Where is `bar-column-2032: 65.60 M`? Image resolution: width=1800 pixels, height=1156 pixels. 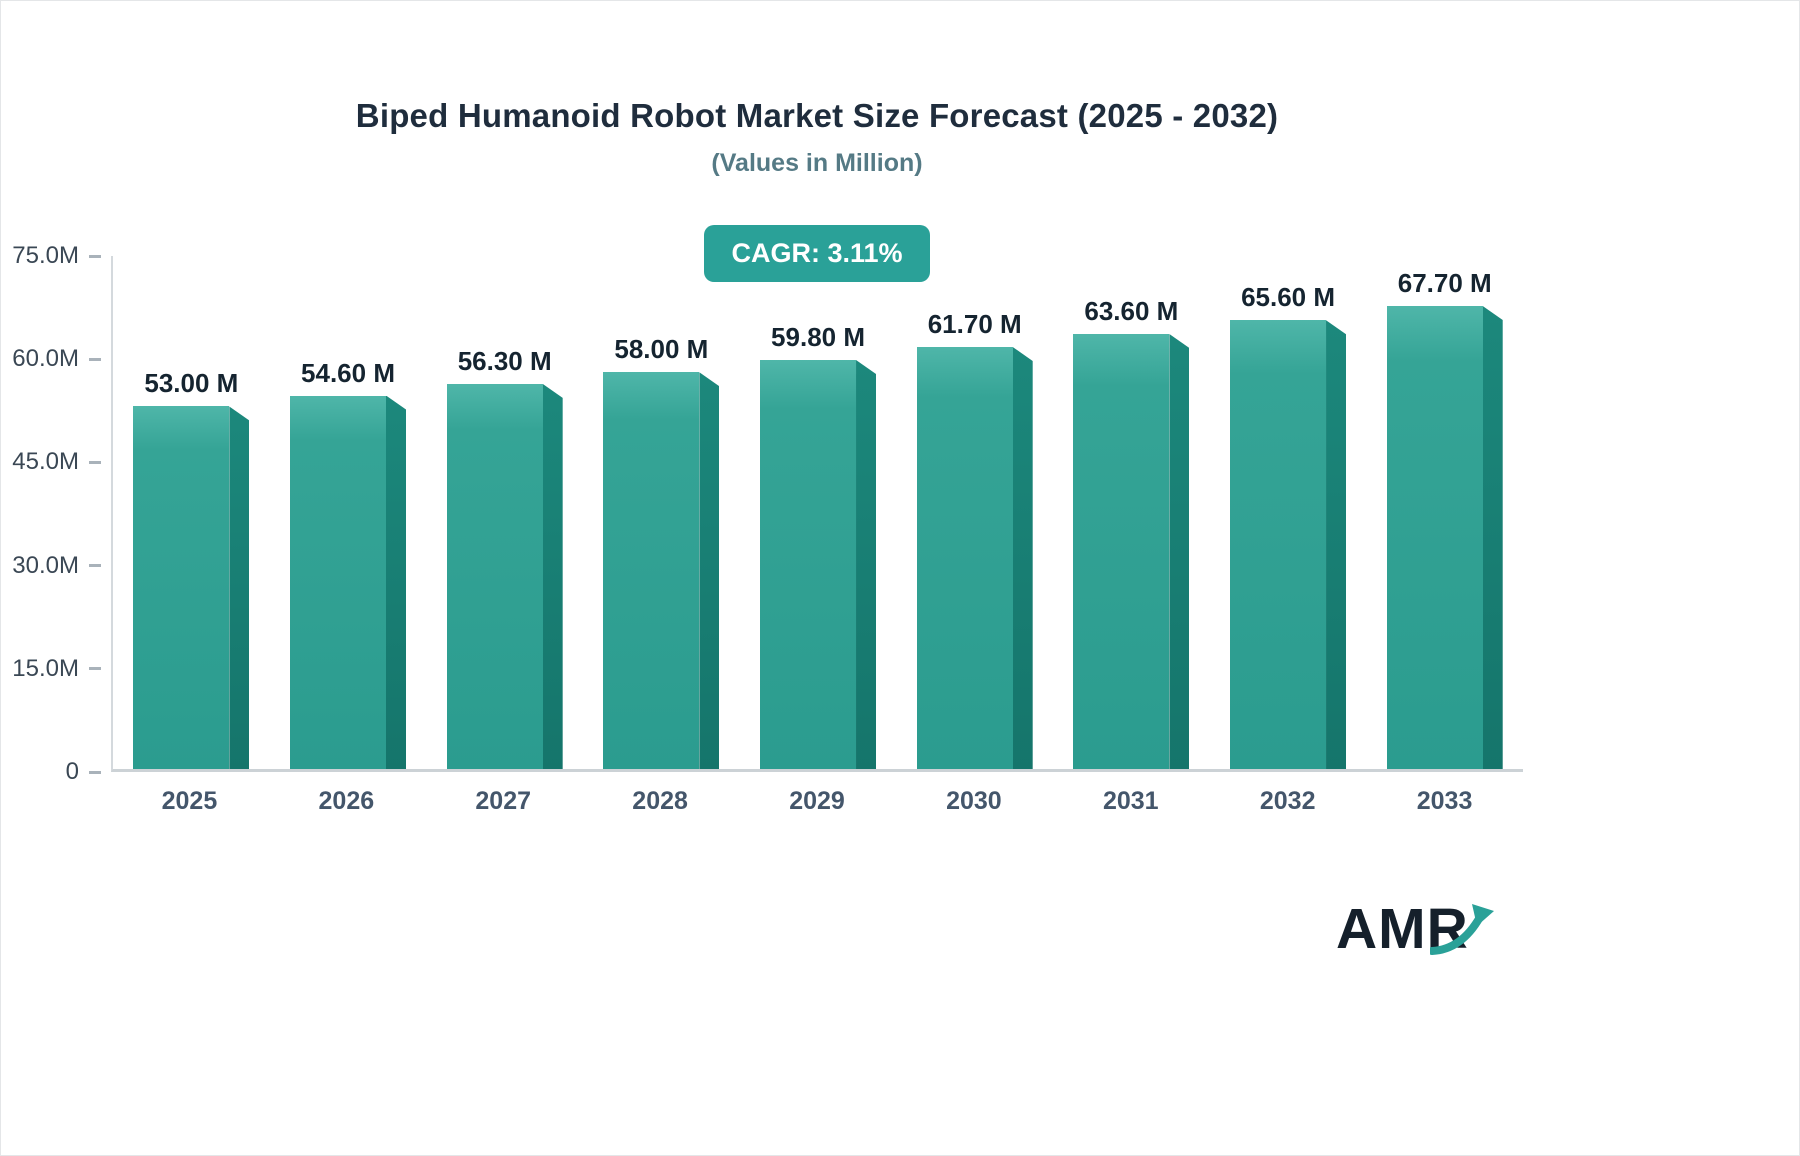 bar-column-2032: 65.60 M is located at coordinates (1288, 512).